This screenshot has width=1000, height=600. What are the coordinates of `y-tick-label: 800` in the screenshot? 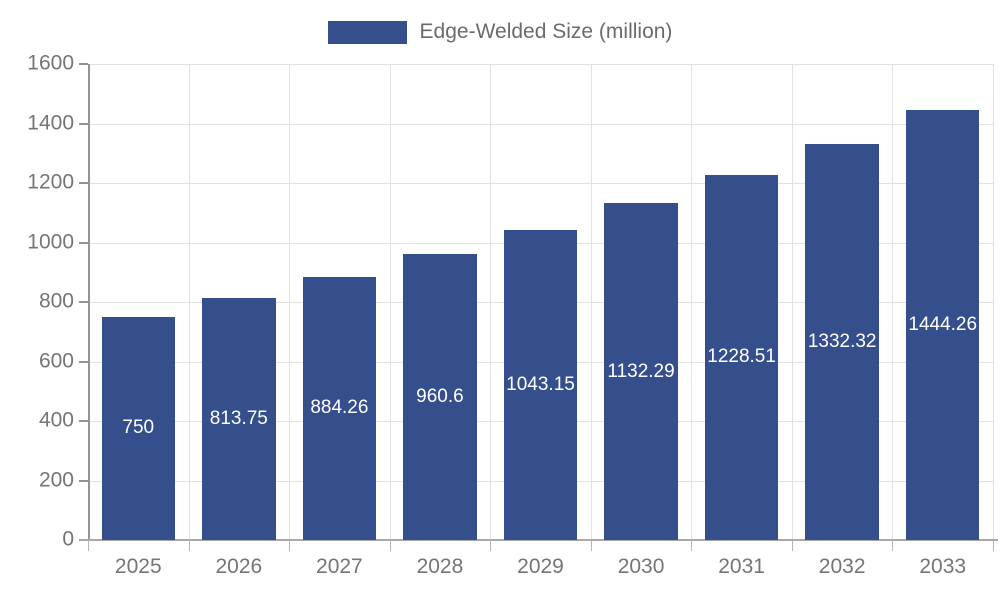 It's located at (56, 301).